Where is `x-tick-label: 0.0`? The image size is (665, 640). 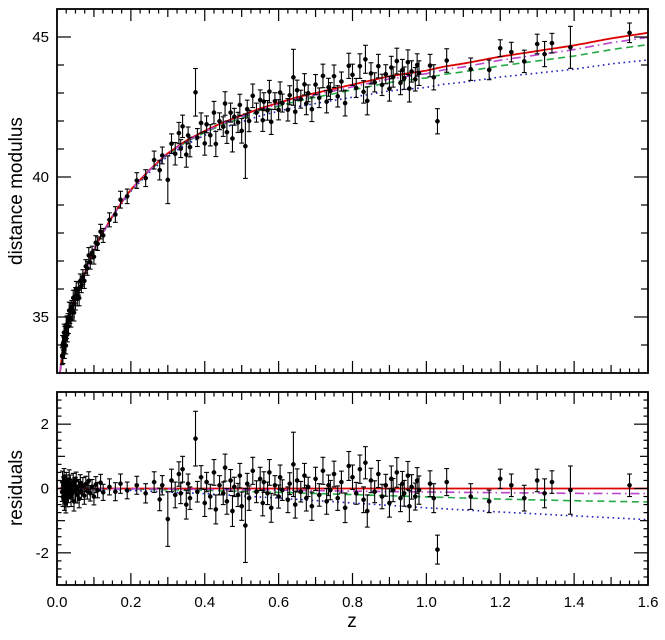
x-tick-label: 0.0 is located at coordinates (57, 602).